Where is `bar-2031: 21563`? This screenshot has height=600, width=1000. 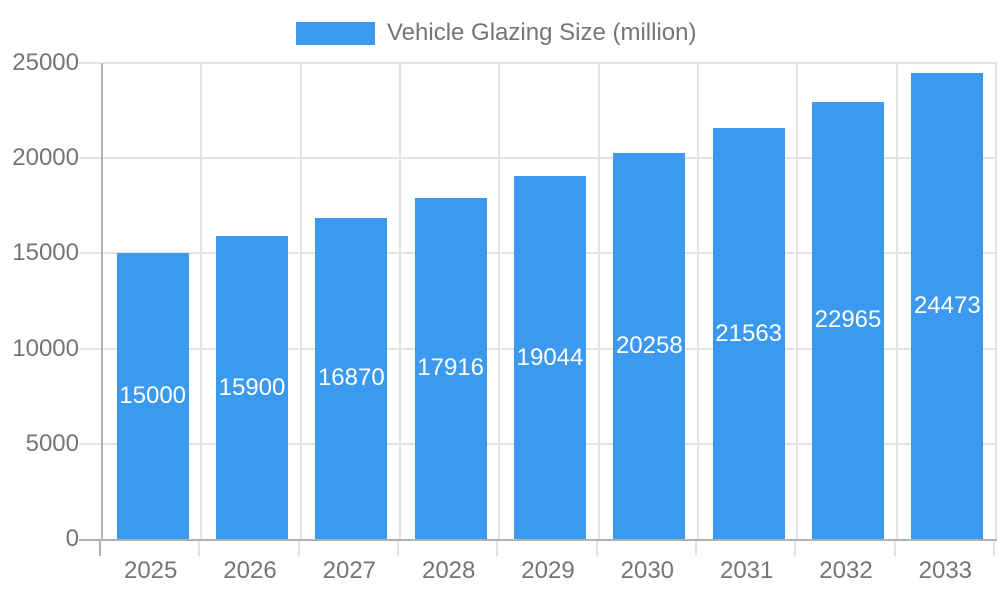 bar-2031: 21563 is located at coordinates (748, 333).